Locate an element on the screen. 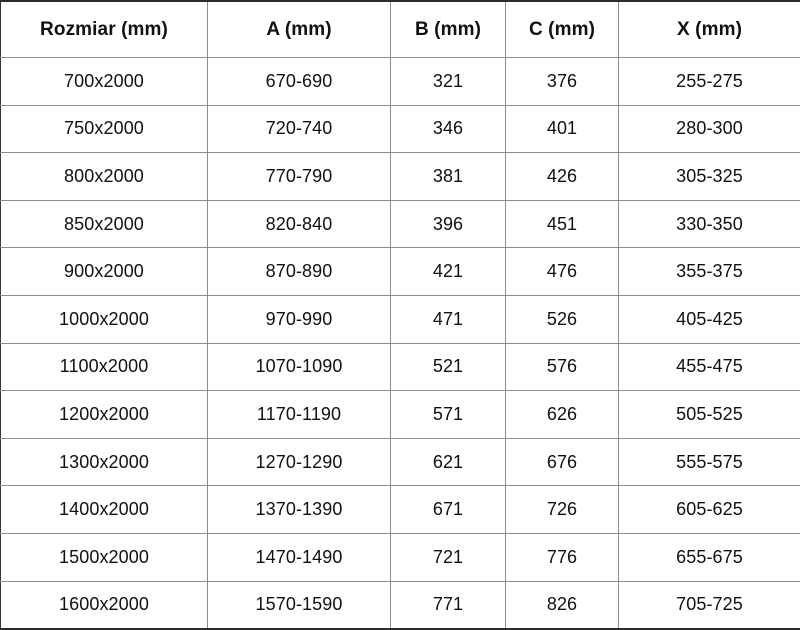  cell-x: 555-575 is located at coordinates (709, 462).